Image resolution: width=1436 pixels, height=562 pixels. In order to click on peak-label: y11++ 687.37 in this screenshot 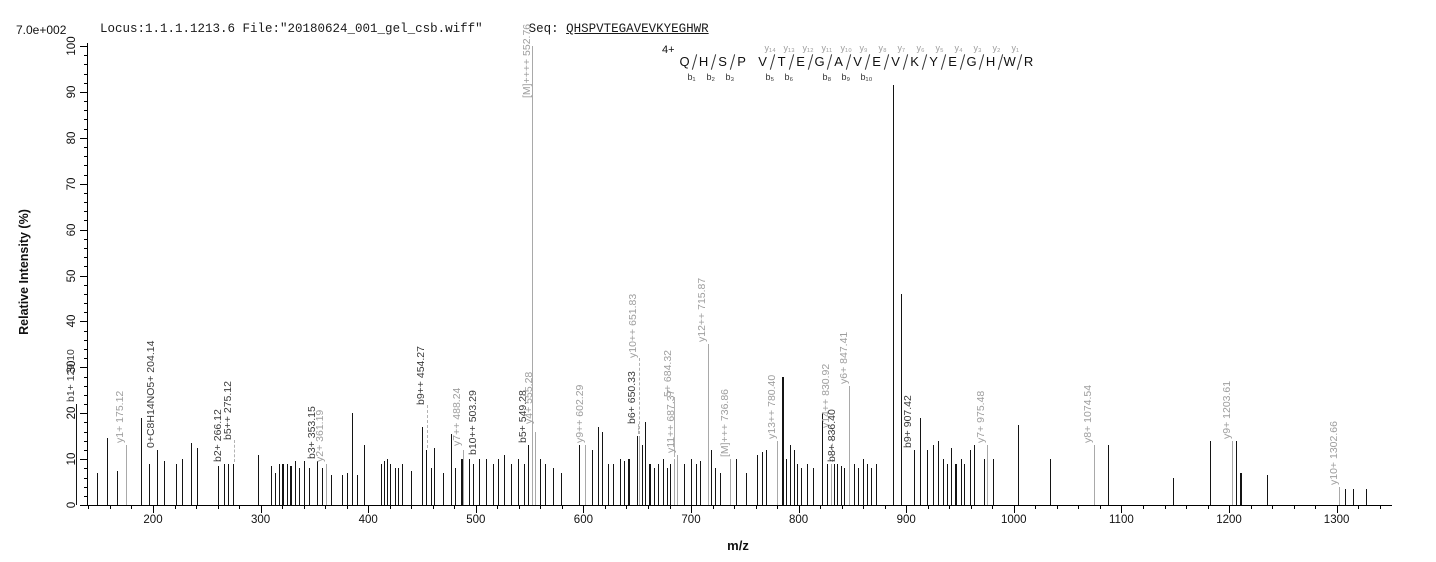, I will do `click(671, 421)`.